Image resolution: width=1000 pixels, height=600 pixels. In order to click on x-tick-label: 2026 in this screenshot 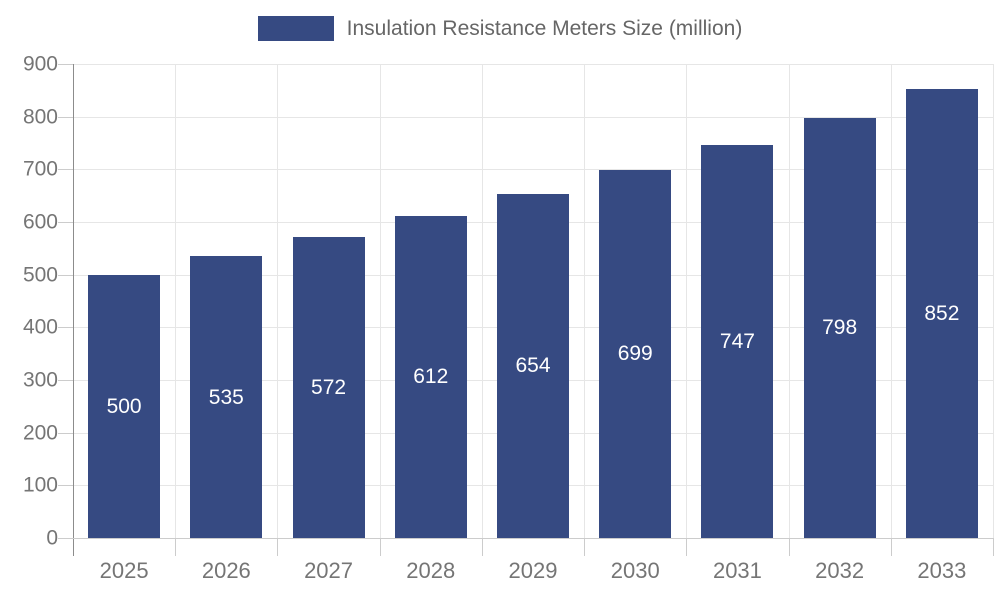, I will do `click(226, 570)`.